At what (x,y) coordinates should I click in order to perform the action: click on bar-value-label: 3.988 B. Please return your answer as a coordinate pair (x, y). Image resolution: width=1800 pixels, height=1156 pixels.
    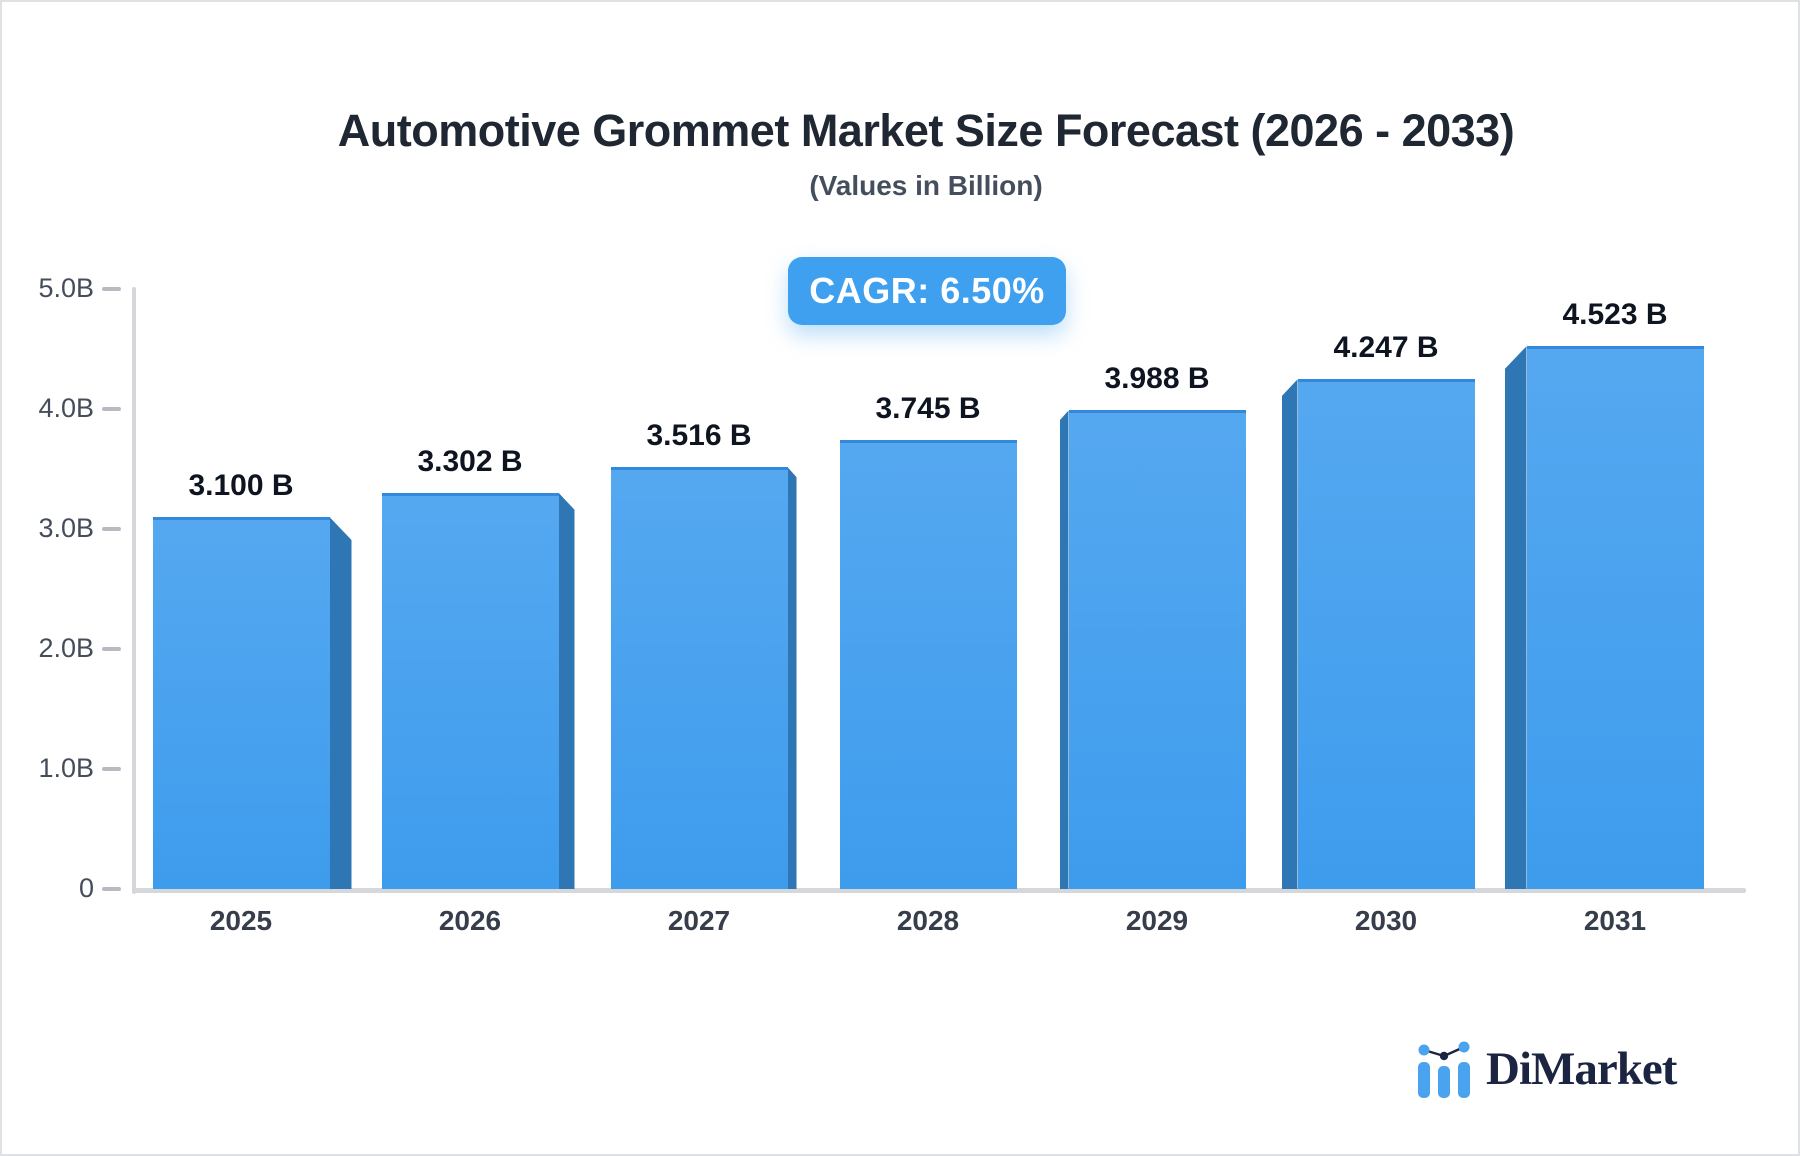
    Looking at the image, I should click on (1157, 379).